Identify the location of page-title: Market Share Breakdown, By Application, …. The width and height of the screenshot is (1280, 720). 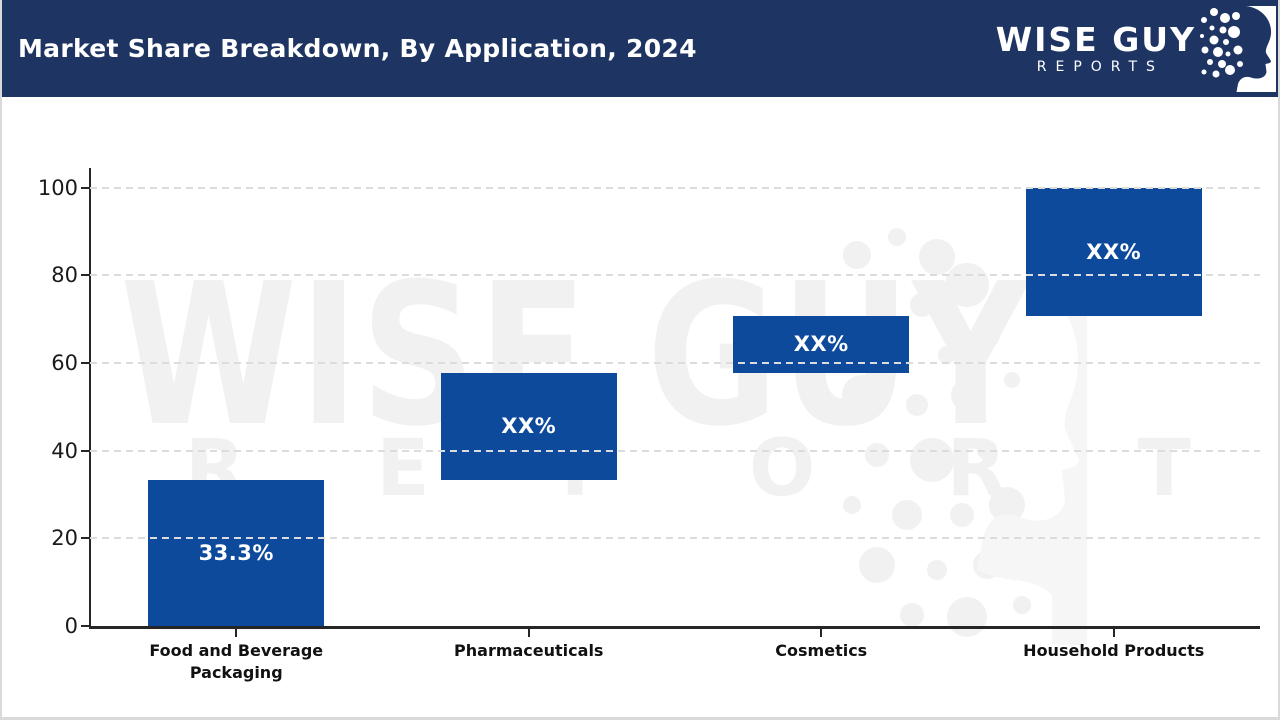
(357, 48).